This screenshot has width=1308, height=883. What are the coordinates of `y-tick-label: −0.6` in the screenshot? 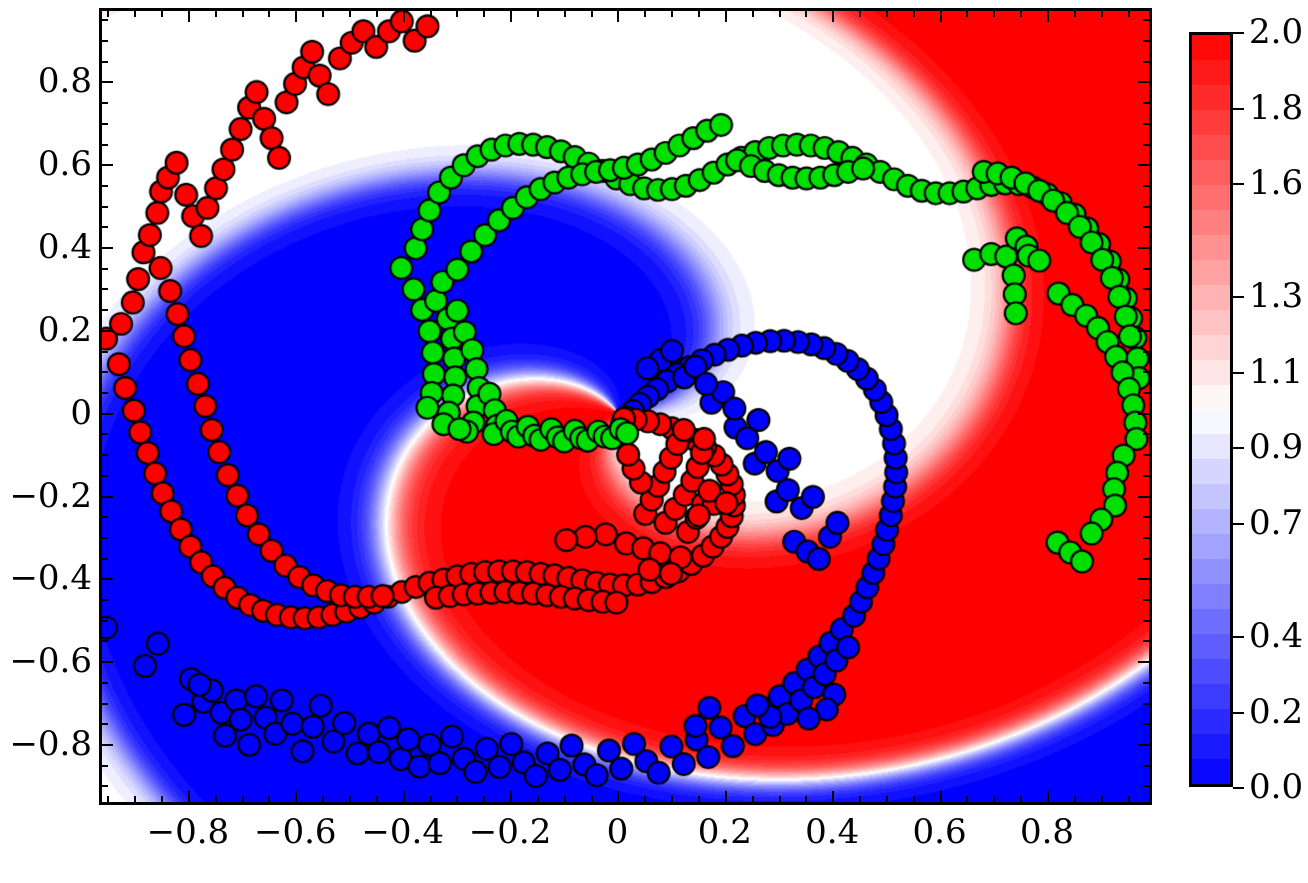 It's located at (50, 661).